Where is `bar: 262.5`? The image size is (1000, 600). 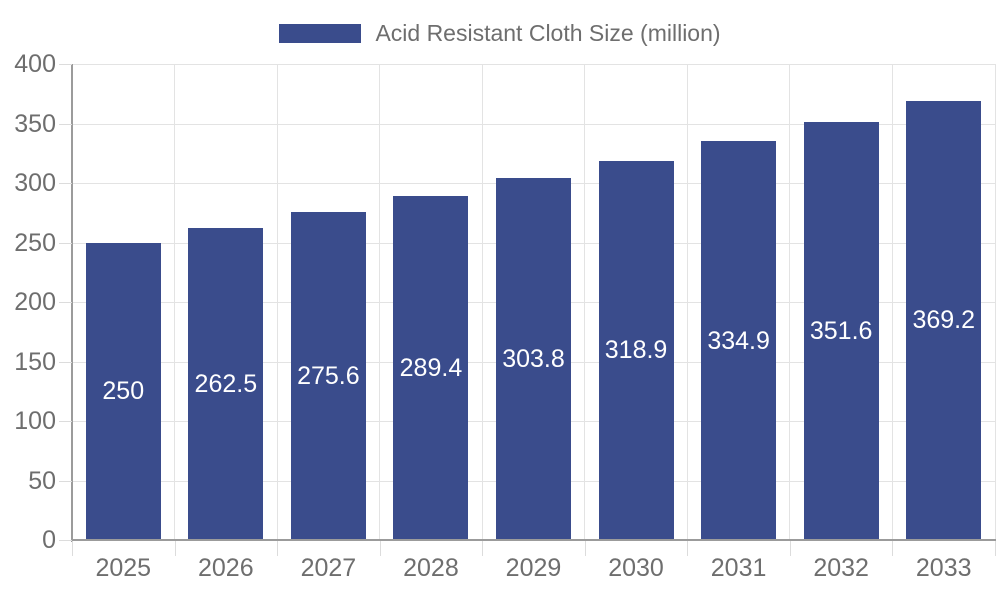
bar: 262.5 is located at coordinates (226, 383).